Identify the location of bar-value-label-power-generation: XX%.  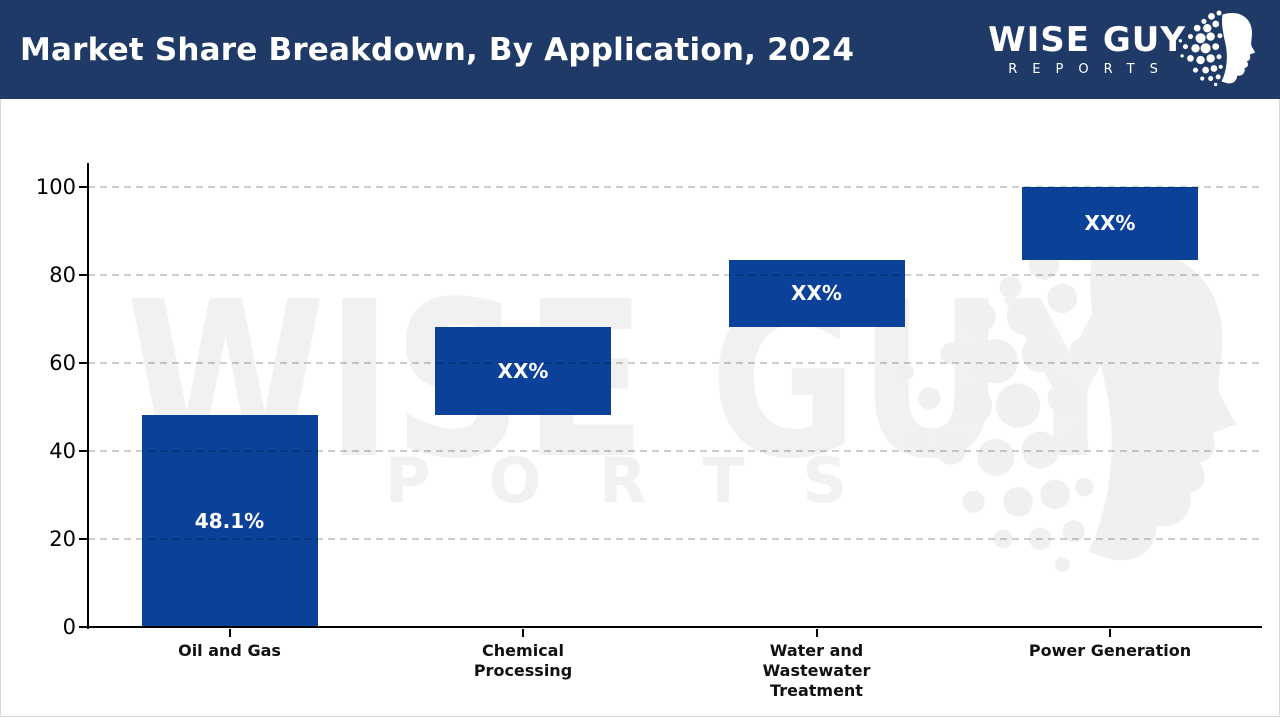
(1110, 223).